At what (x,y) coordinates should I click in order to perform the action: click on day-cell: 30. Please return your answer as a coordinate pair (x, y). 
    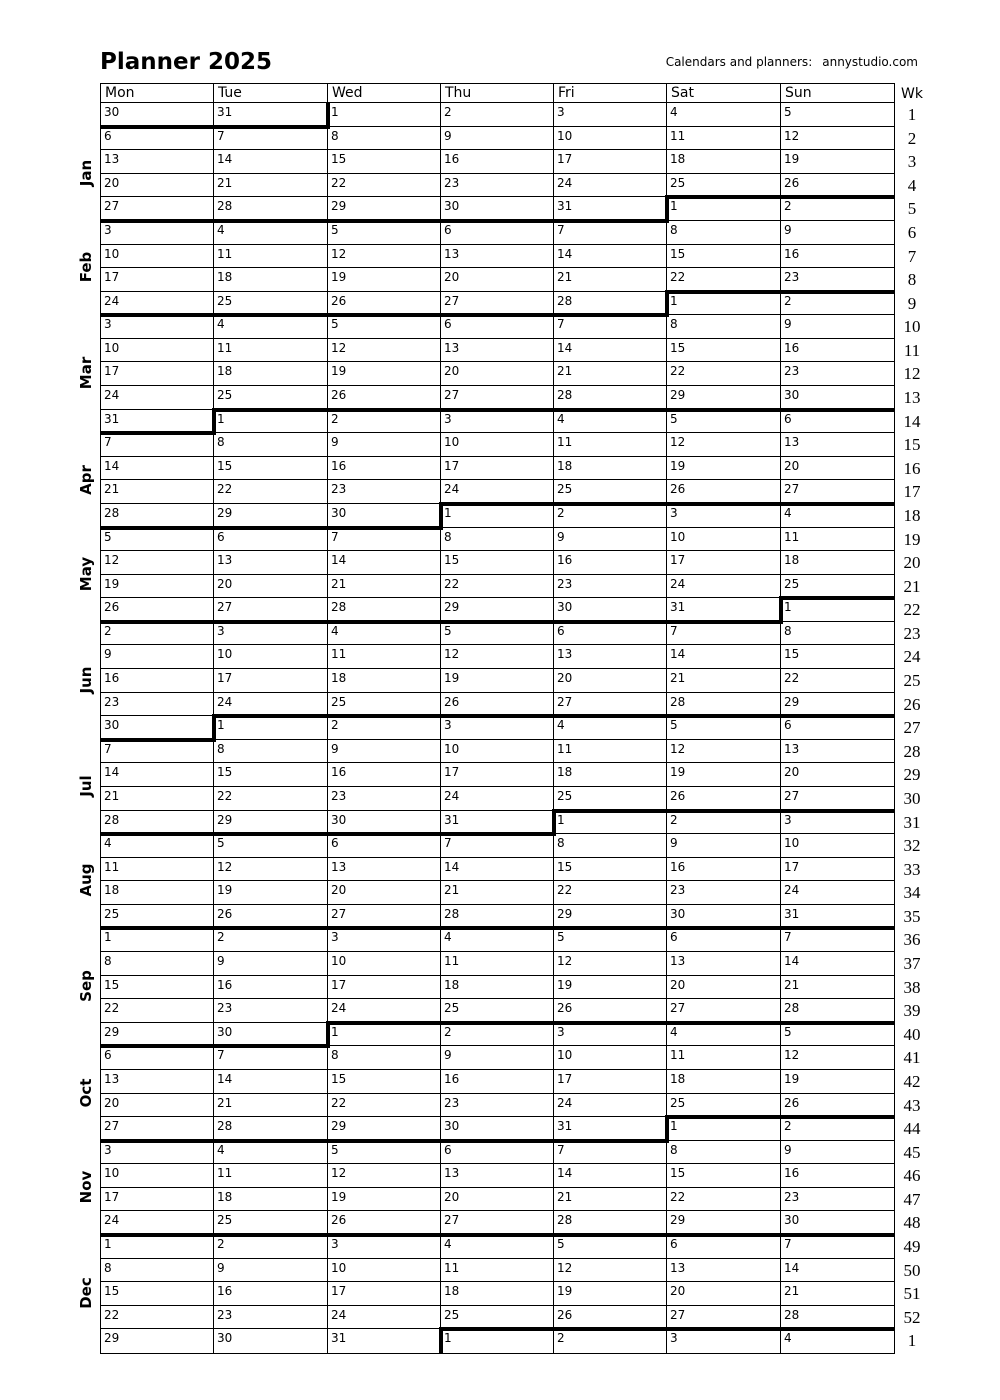
    Looking at the image, I should click on (837, 398).